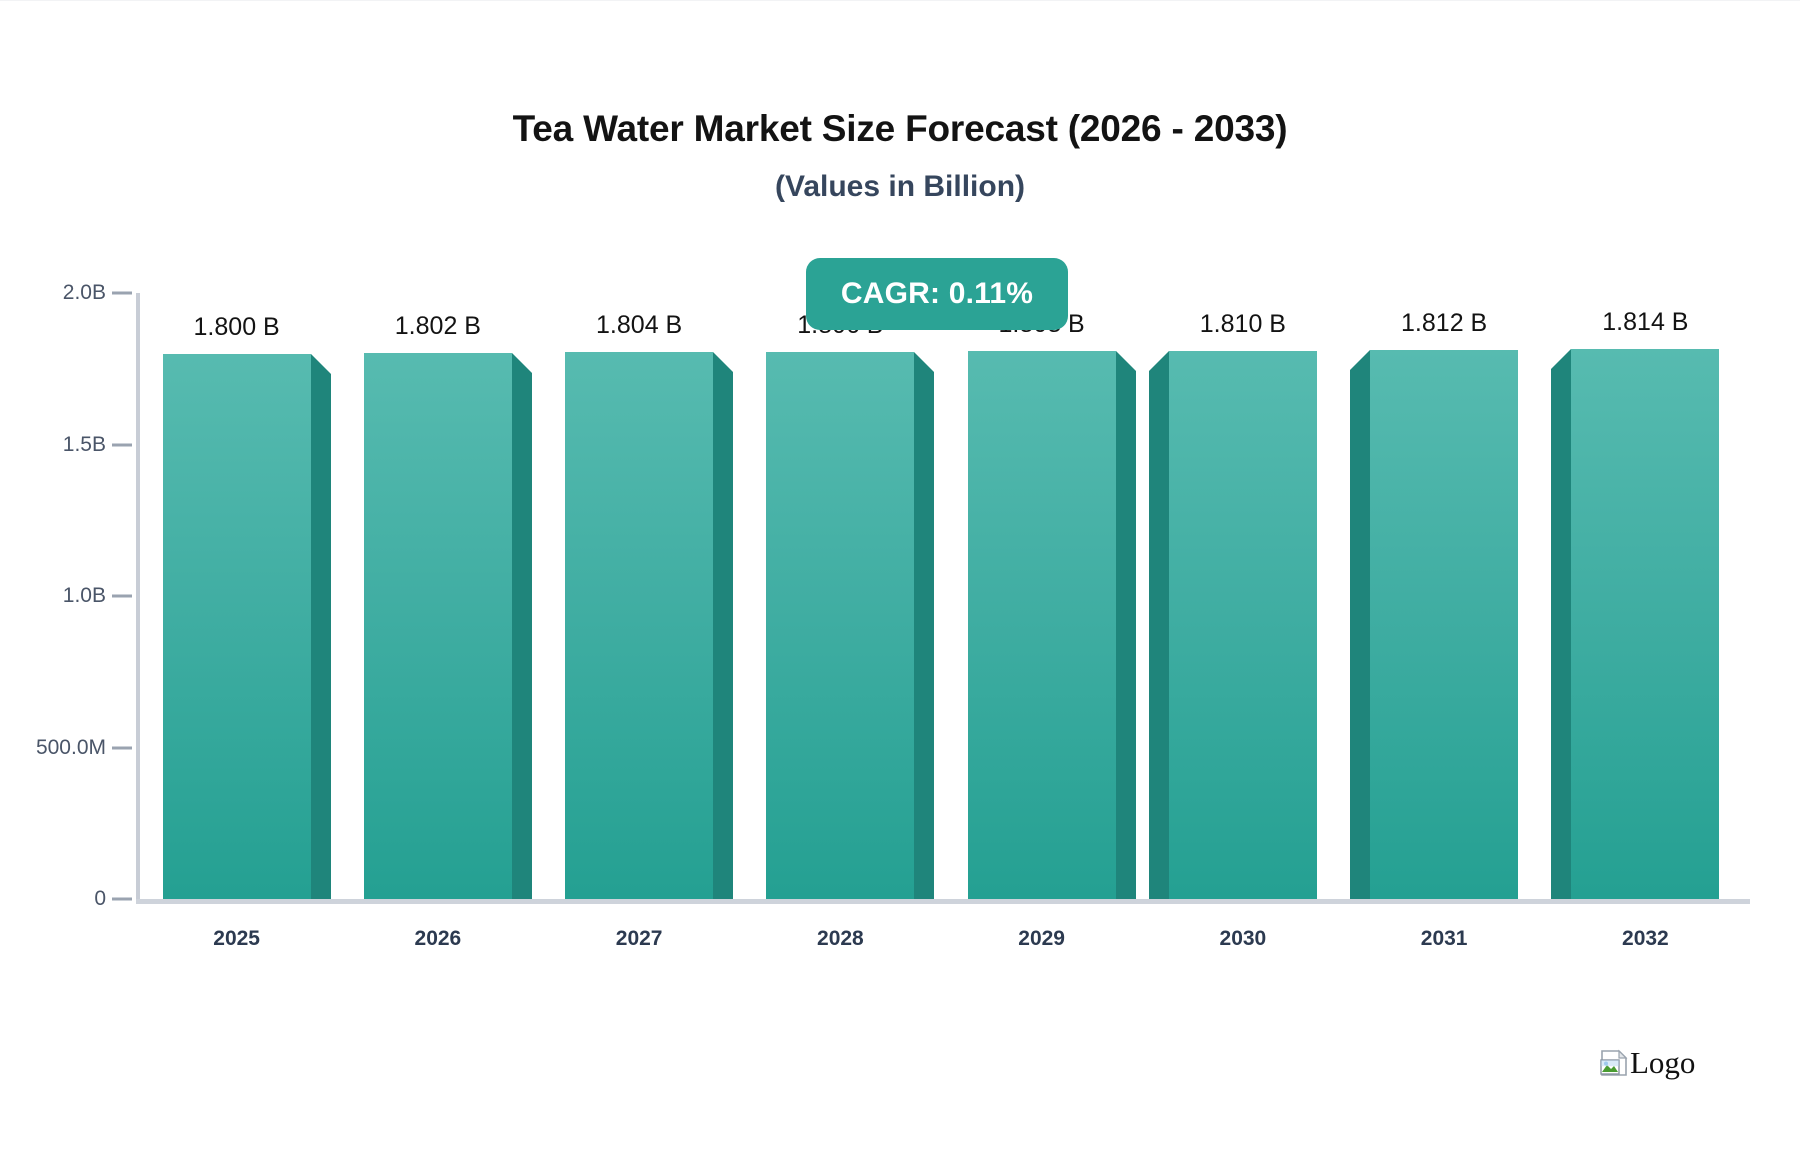 The height and width of the screenshot is (1156, 1800). I want to click on y-axis-tick-label: 1.5B, so click(84, 444).